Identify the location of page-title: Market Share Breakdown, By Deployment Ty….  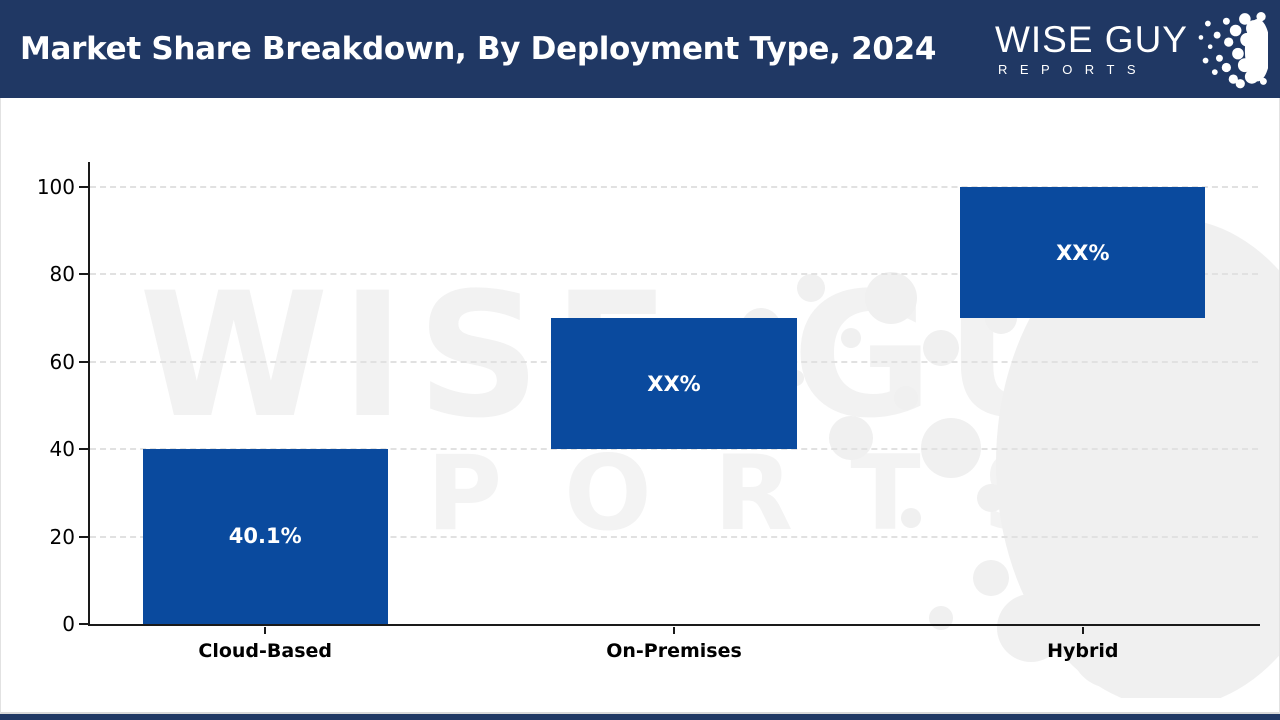
(478, 49).